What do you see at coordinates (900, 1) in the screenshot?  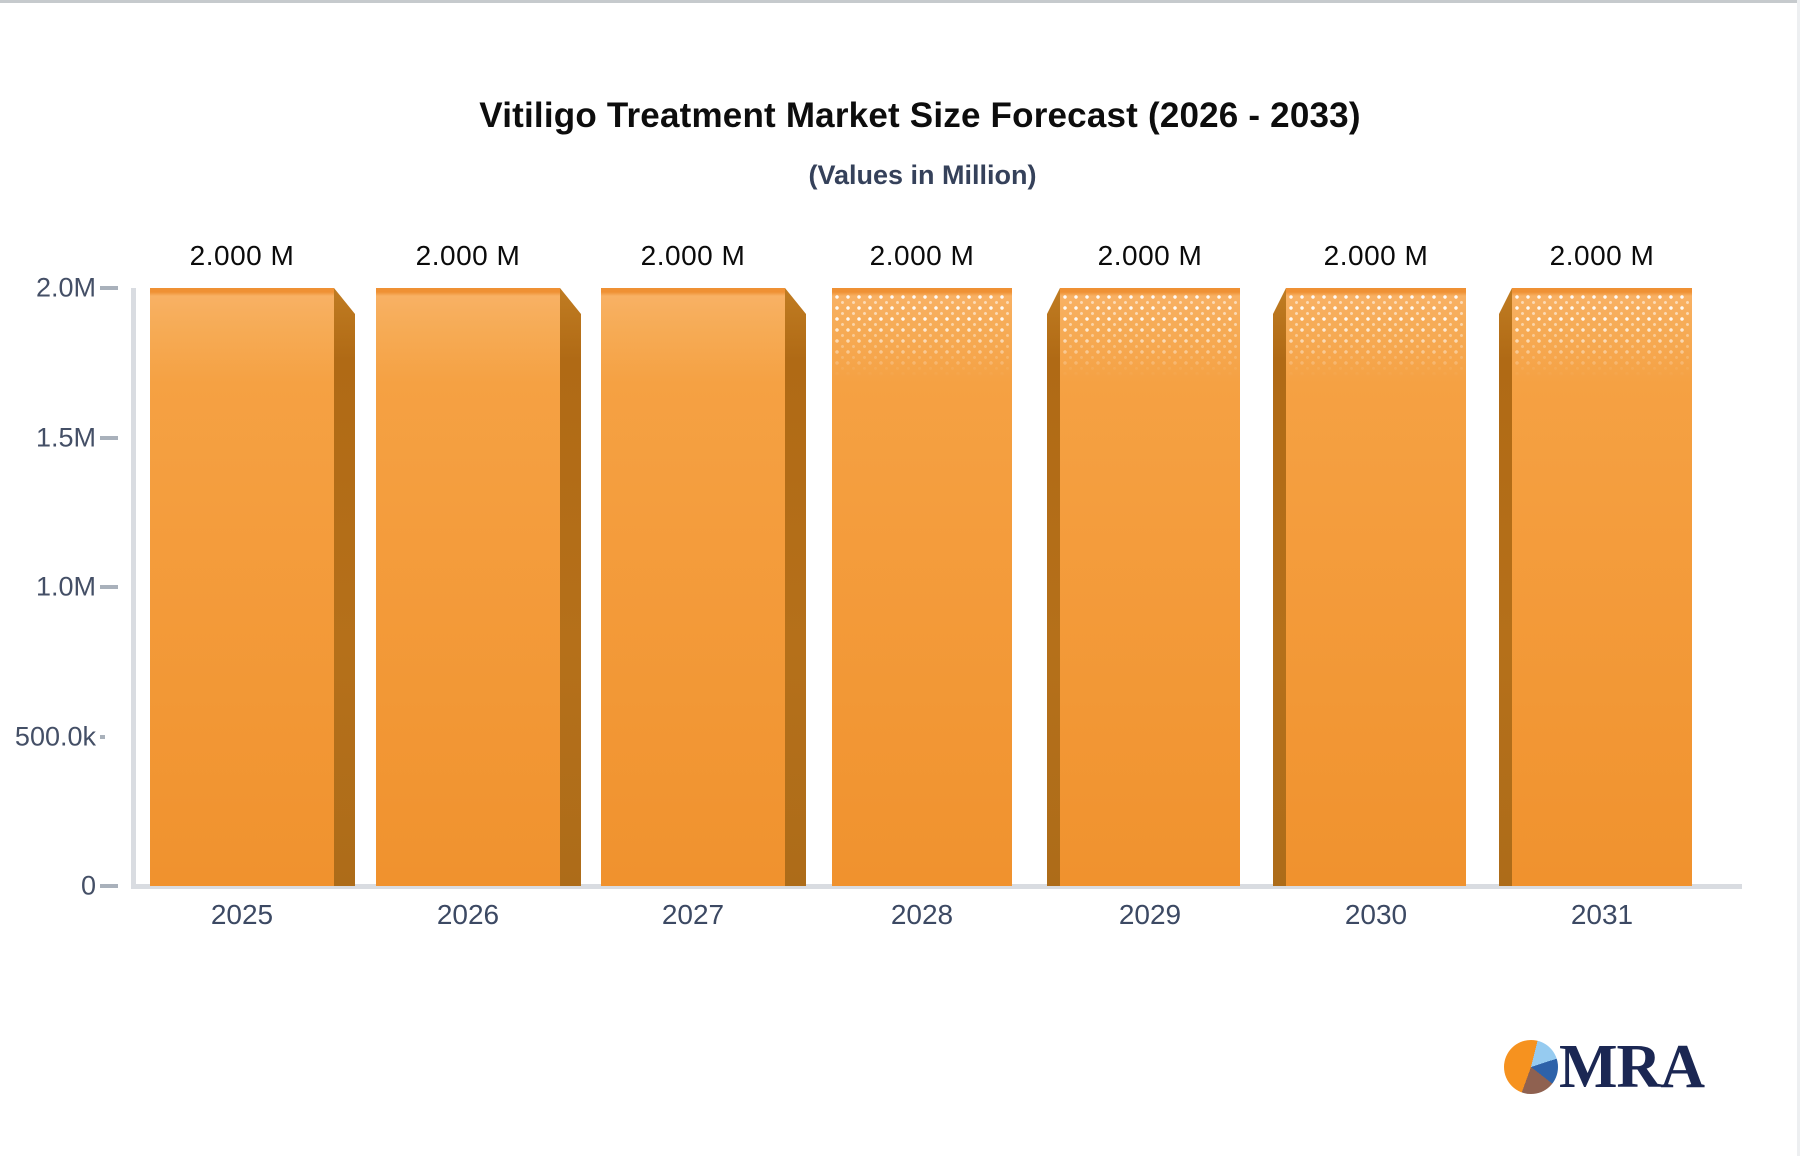 I see `top-window-edge` at bounding box center [900, 1].